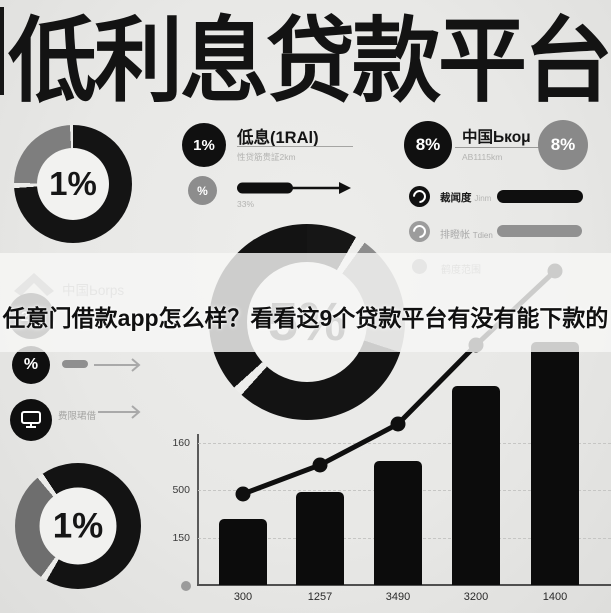 The width and height of the screenshot is (611, 613). I want to click on mini-bar, so click(75, 364).